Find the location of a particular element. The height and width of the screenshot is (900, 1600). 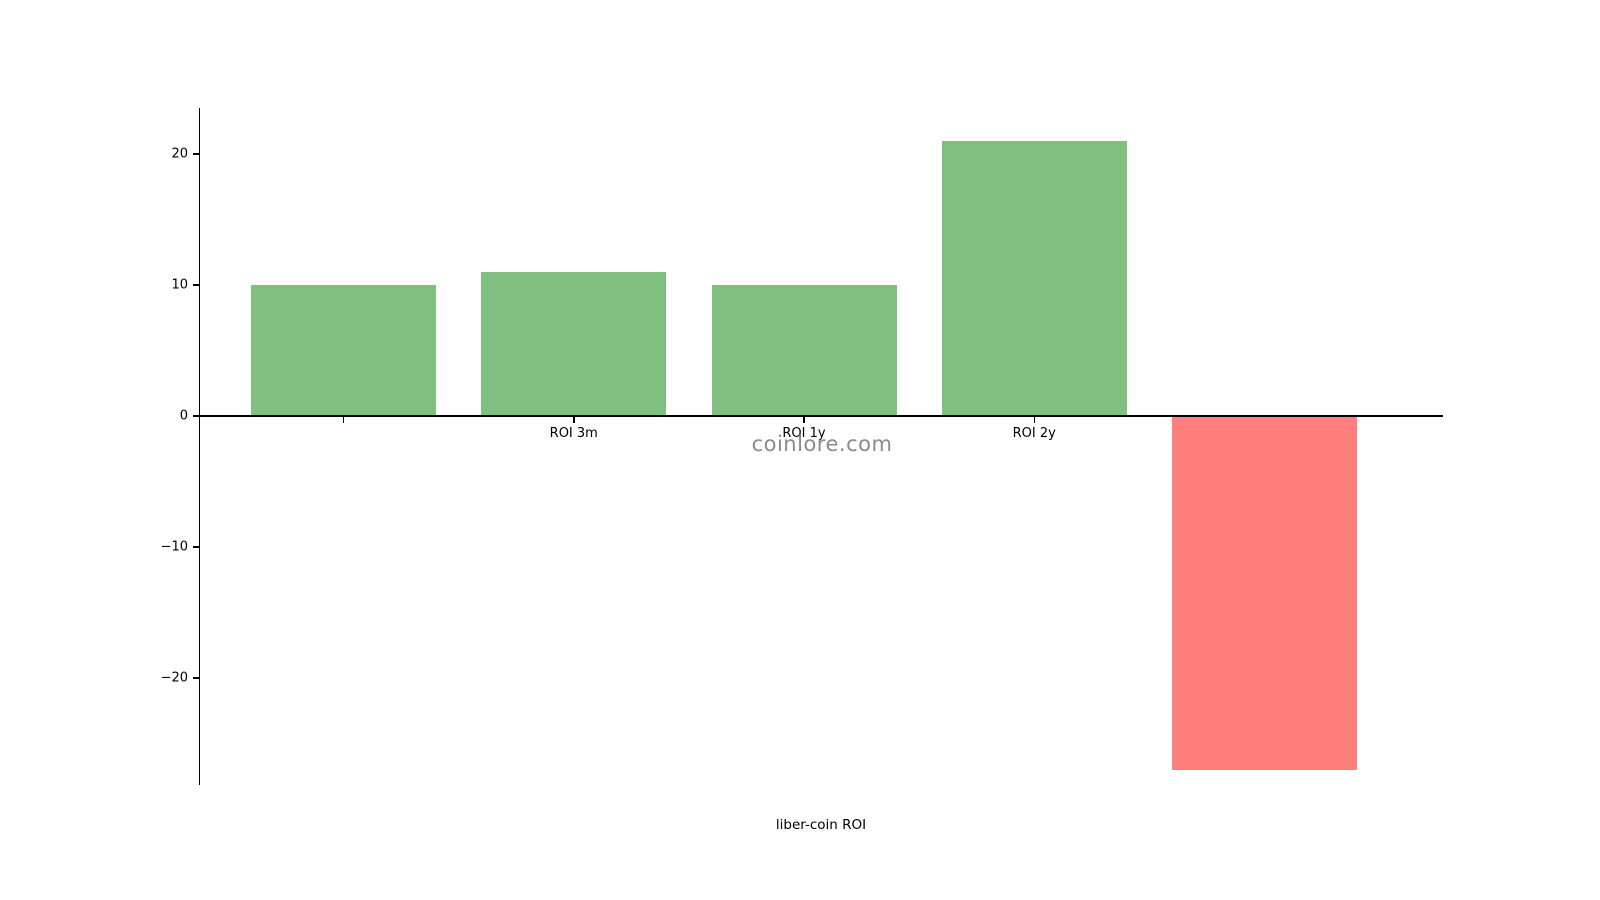

x-tick-label: ROI 3m is located at coordinates (573, 433).